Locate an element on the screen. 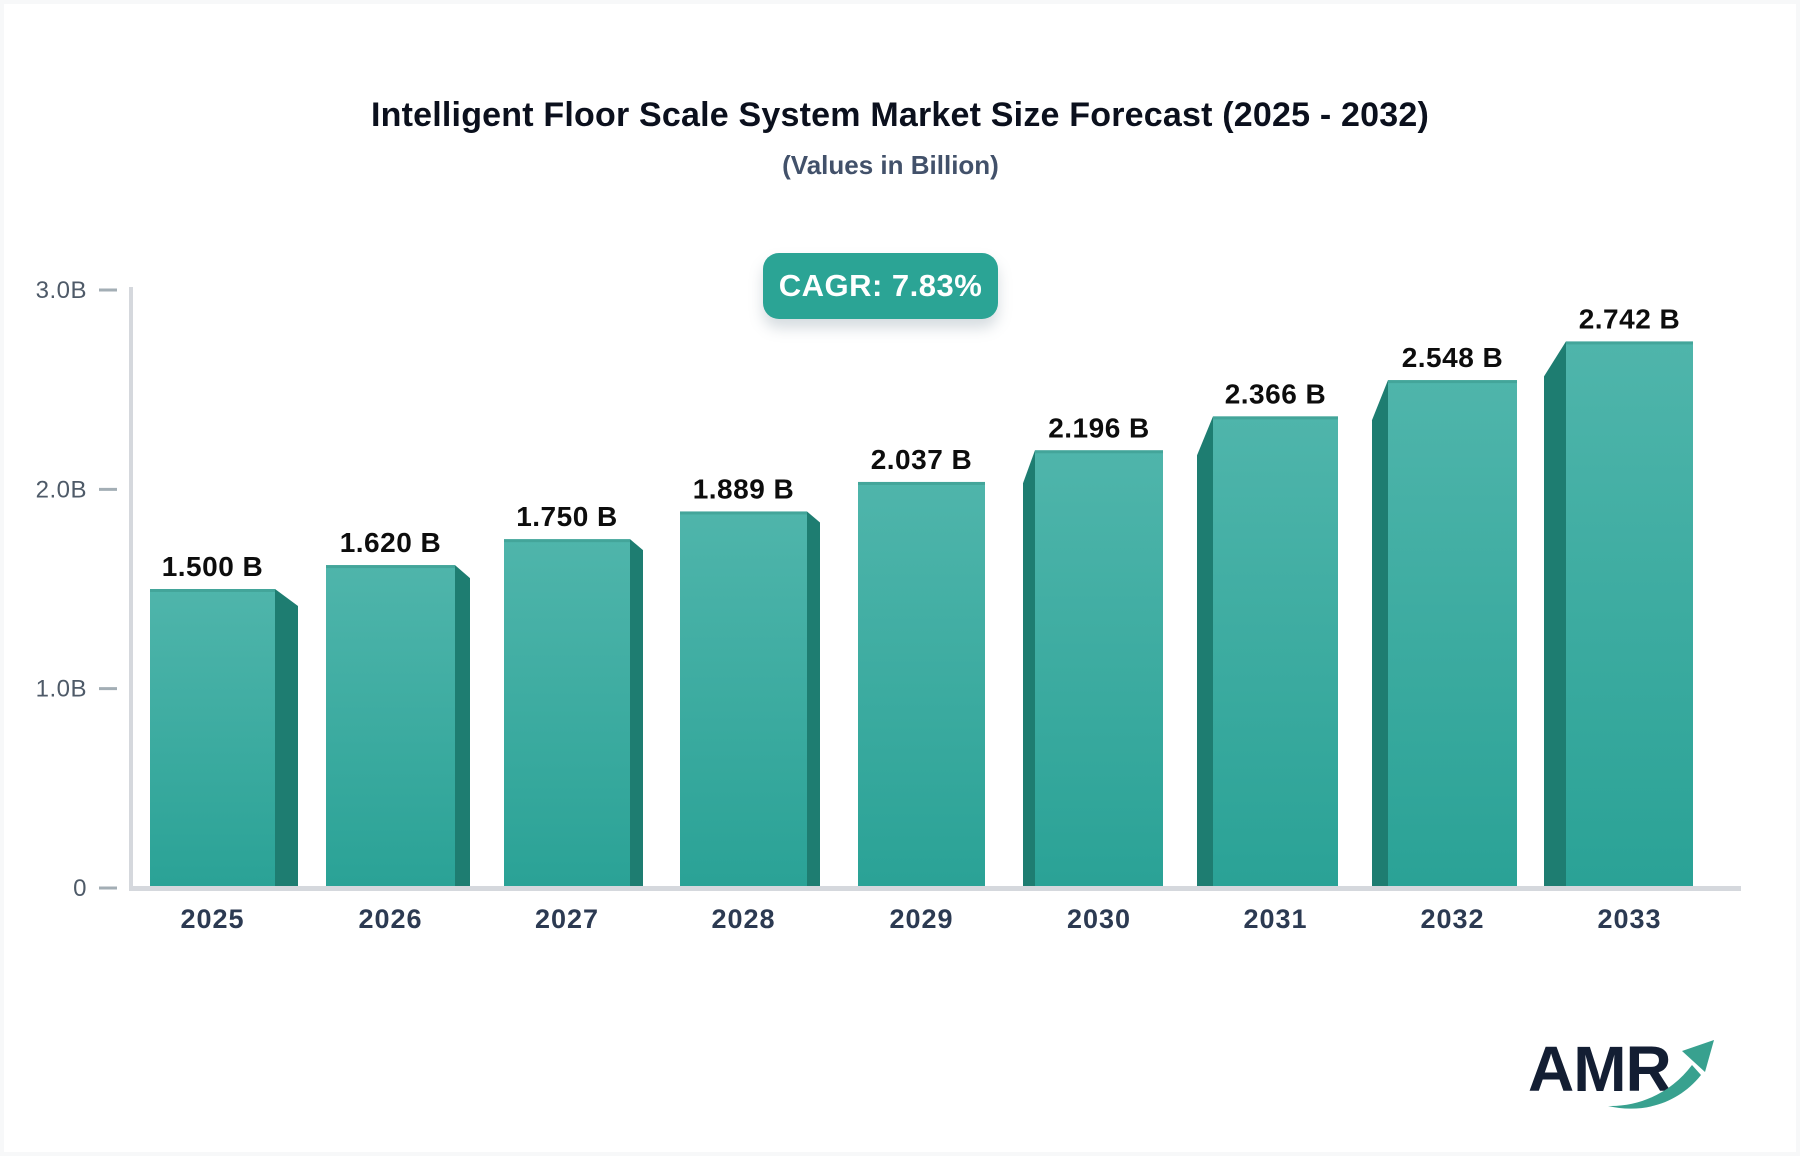 The image size is (1800, 1156). bar-2026 is located at coordinates (390, 726).